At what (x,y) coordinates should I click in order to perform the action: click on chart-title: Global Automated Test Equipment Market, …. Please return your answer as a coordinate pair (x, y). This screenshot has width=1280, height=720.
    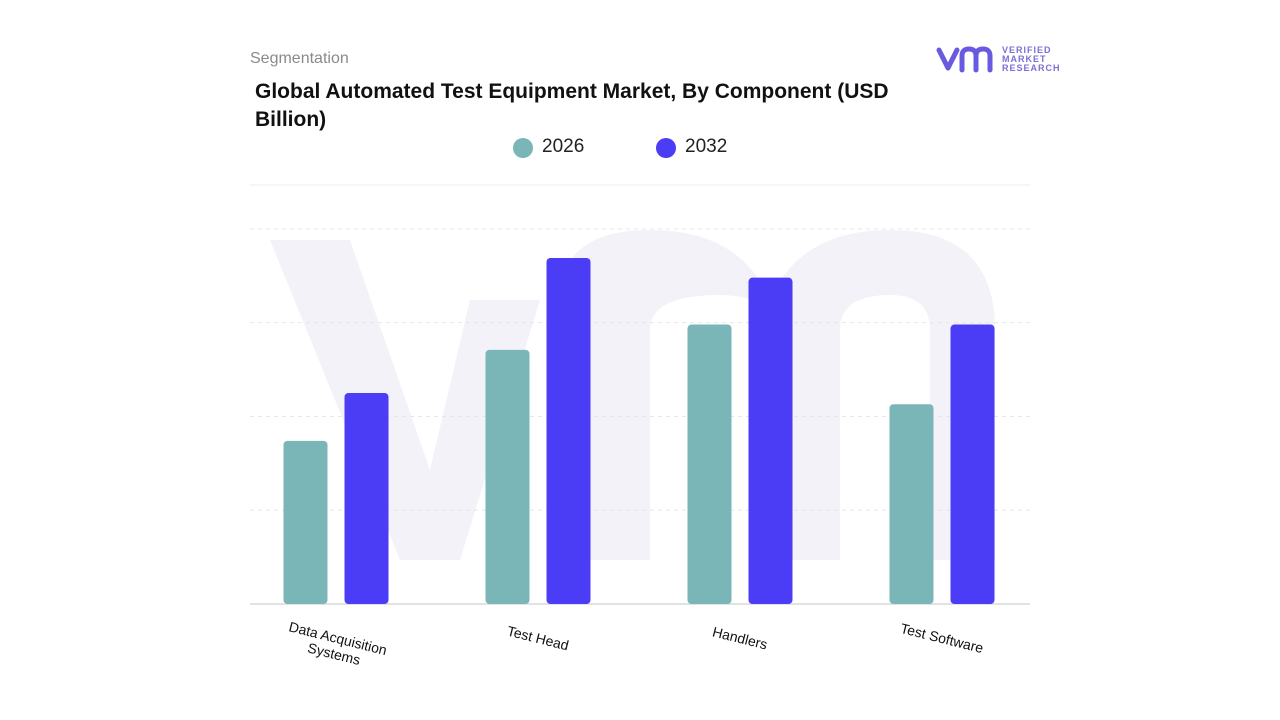
    Looking at the image, I should click on (572, 105).